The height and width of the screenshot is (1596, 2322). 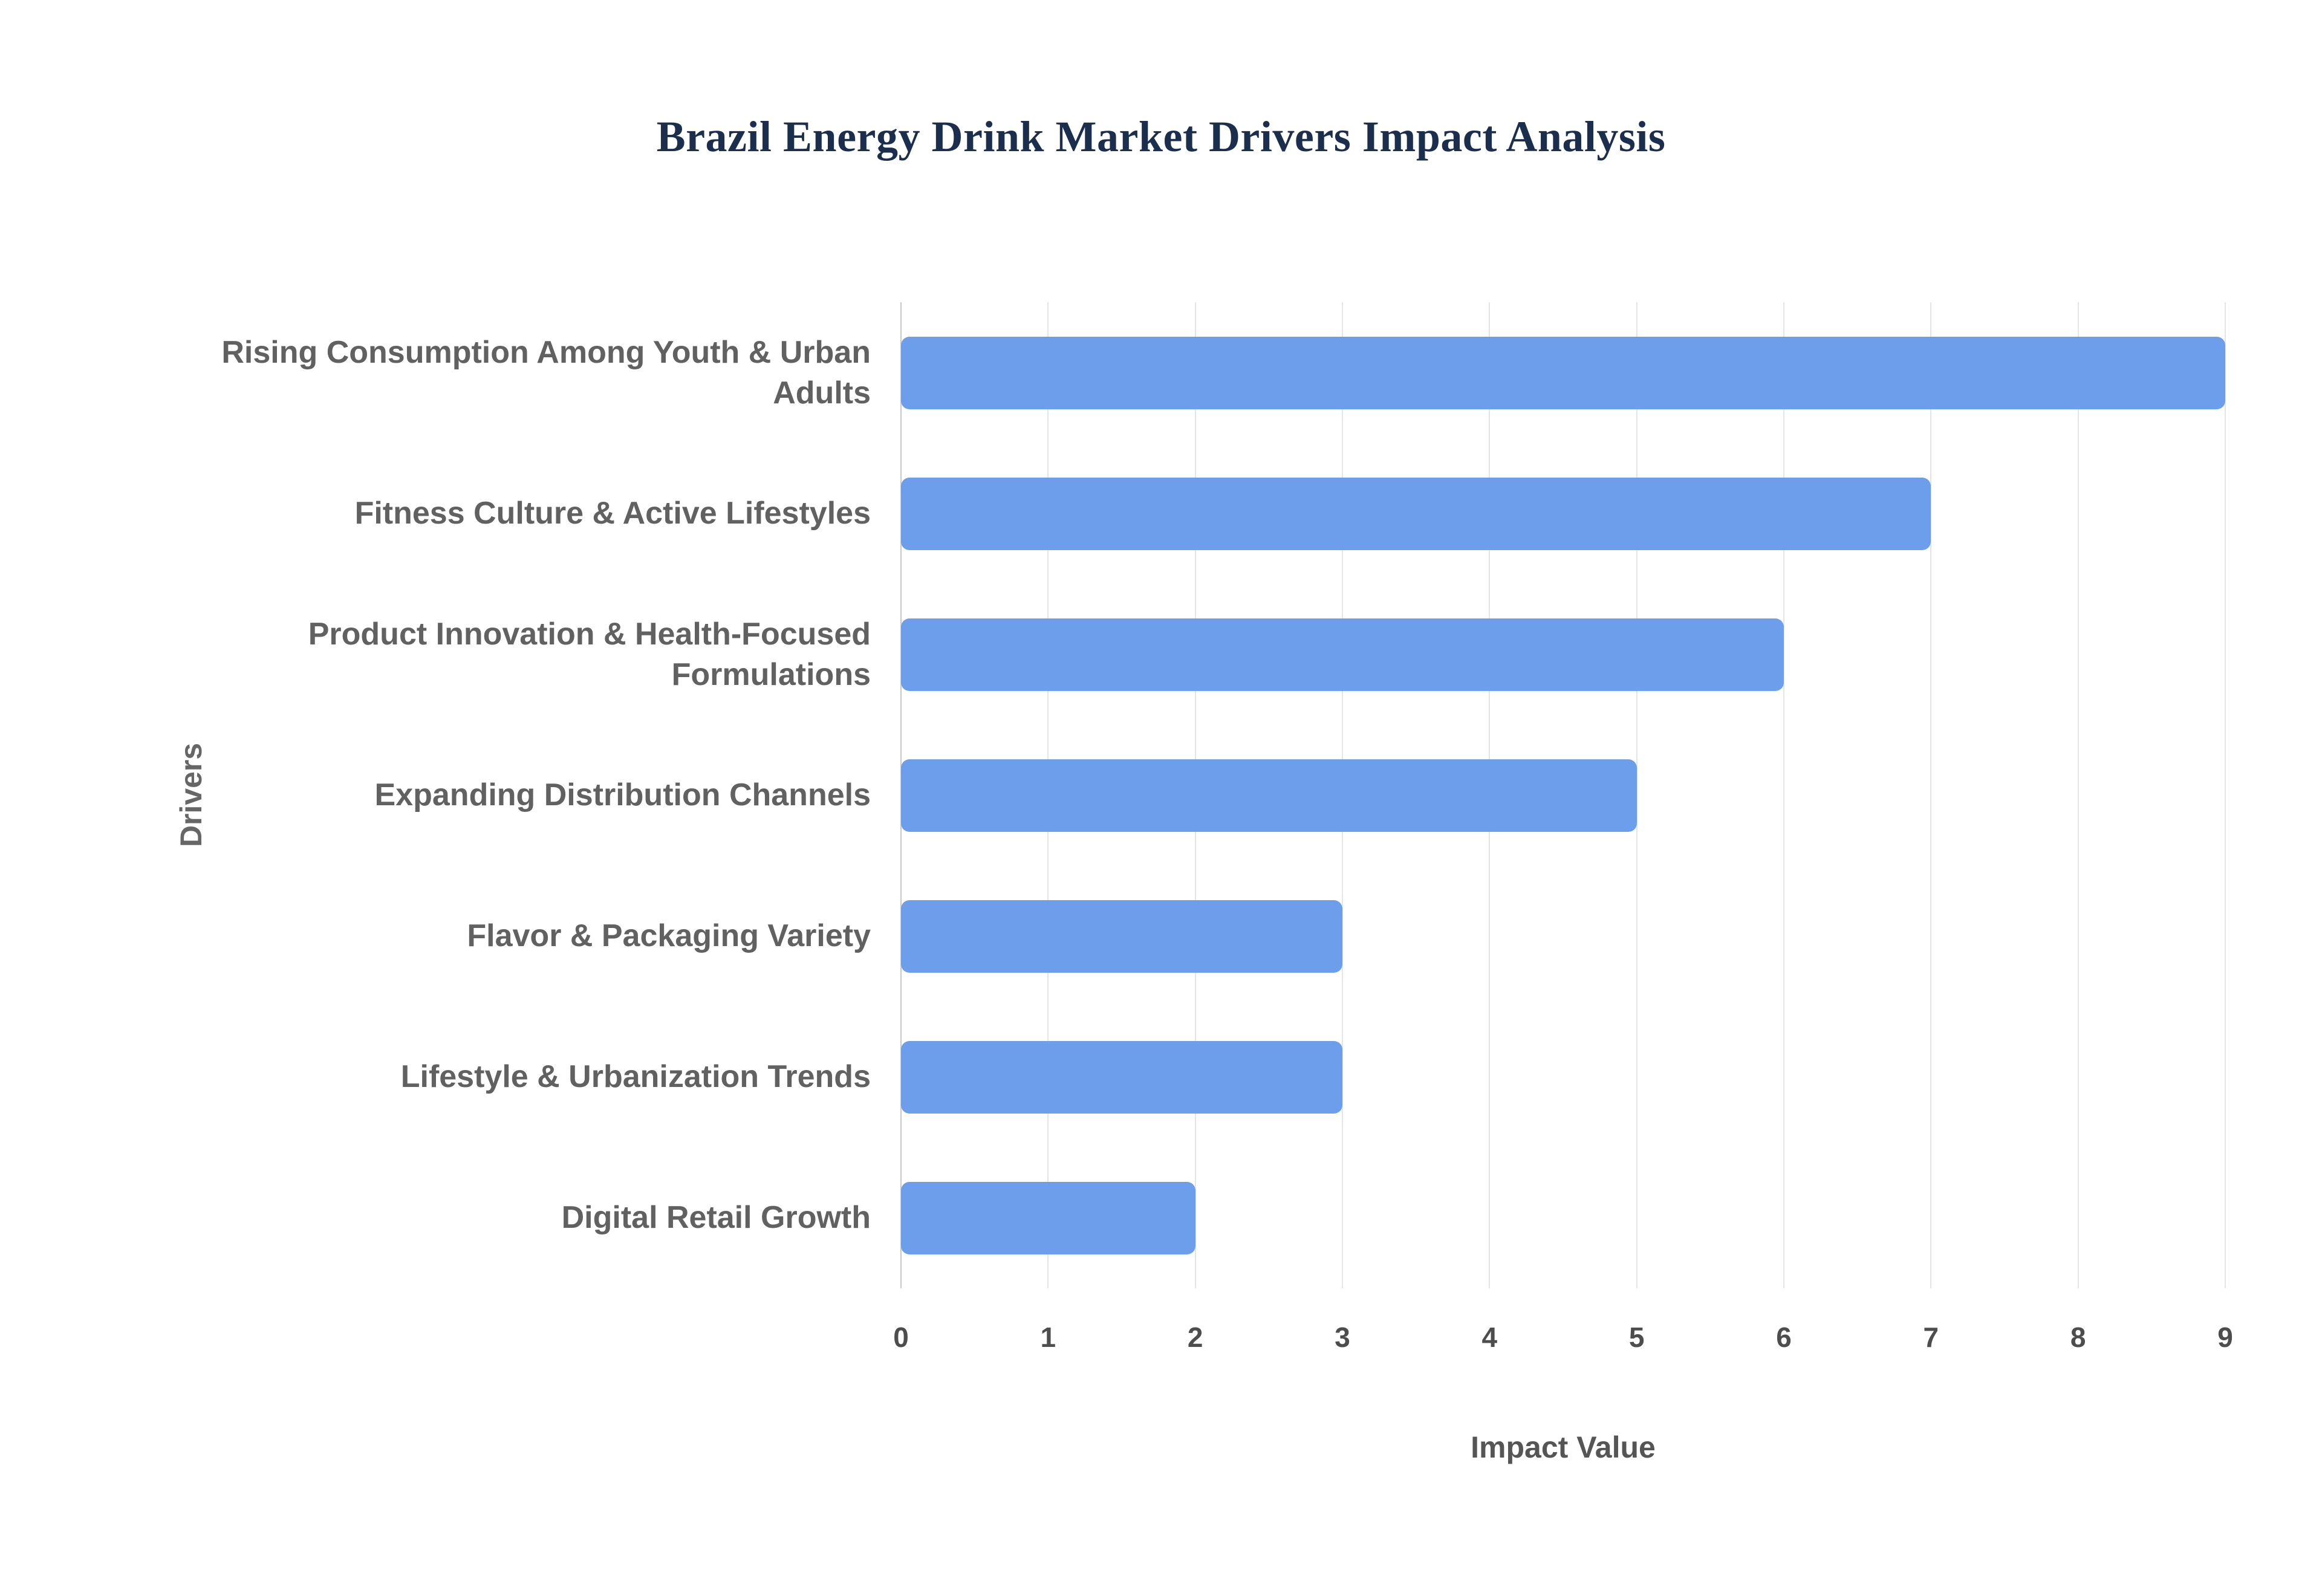 What do you see at coordinates (716, 1218) in the screenshot?
I see `category-label: Digital Retail Growth` at bounding box center [716, 1218].